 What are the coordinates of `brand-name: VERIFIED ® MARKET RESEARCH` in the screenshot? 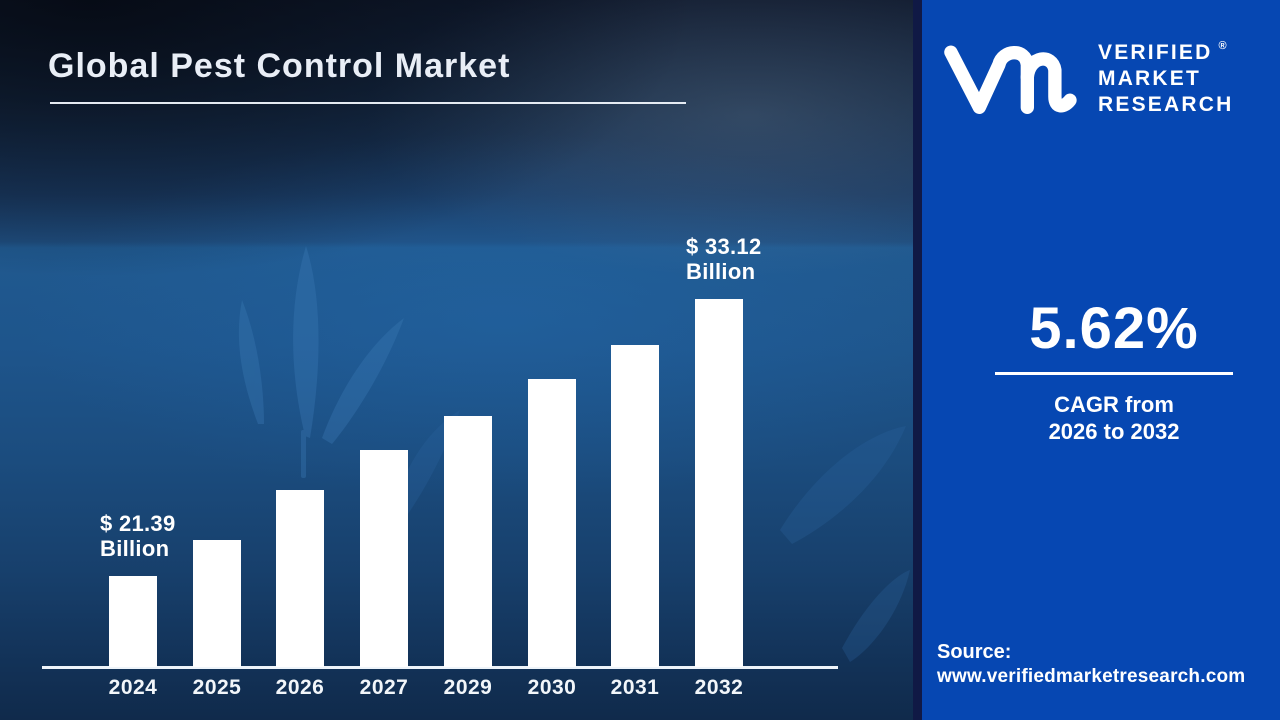 It's located at (1165, 79).